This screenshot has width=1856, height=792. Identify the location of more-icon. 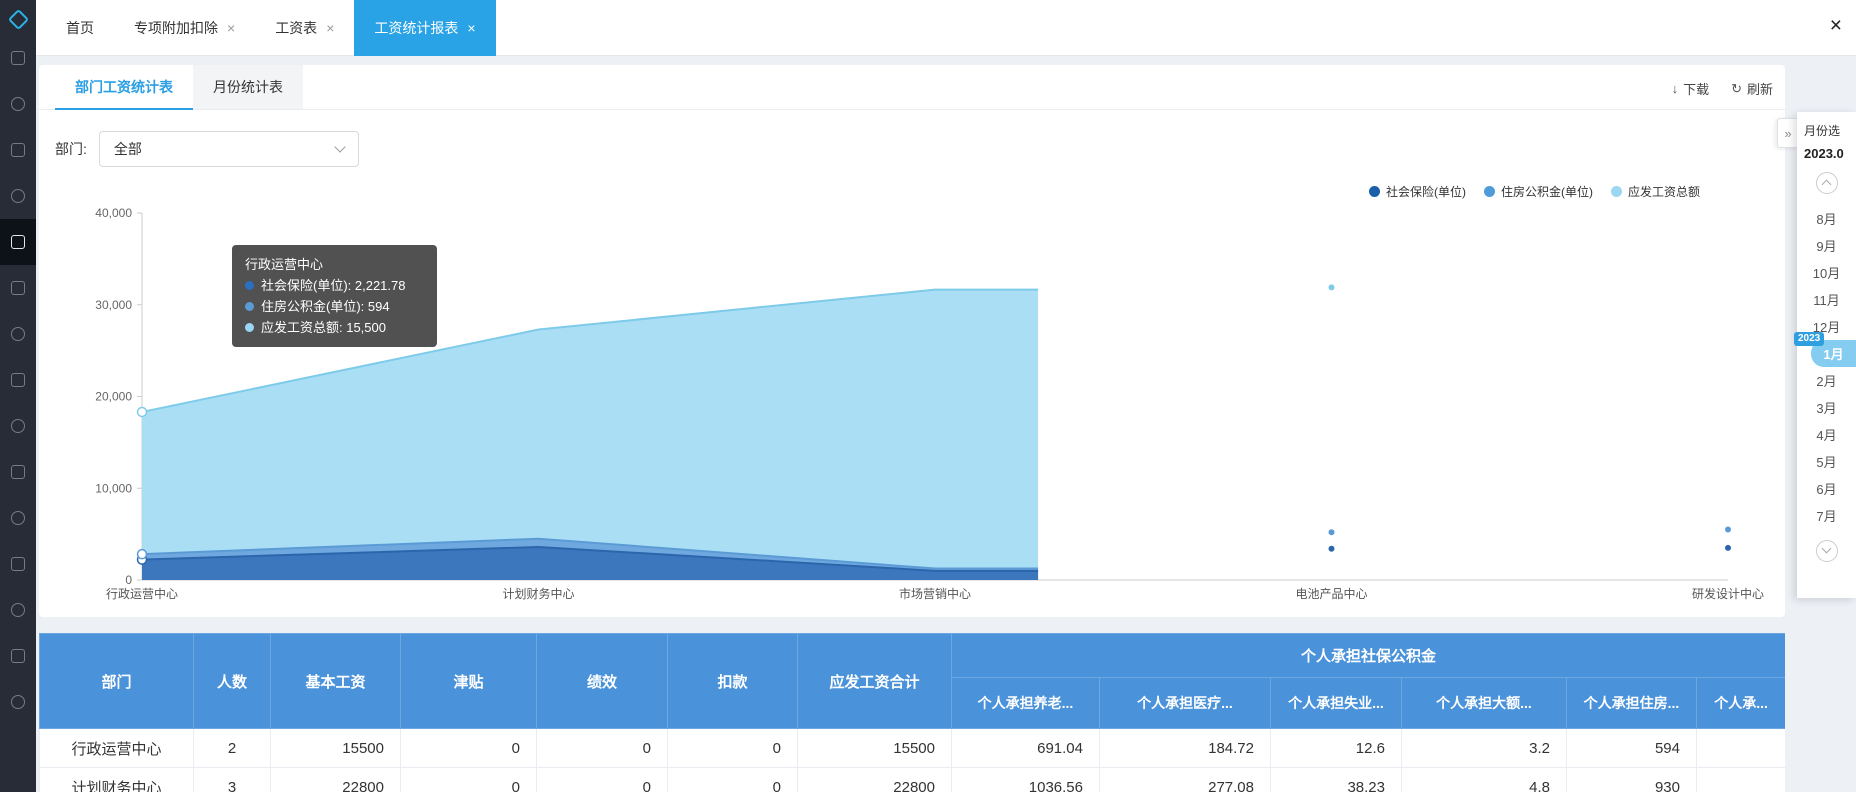
(18, 702).